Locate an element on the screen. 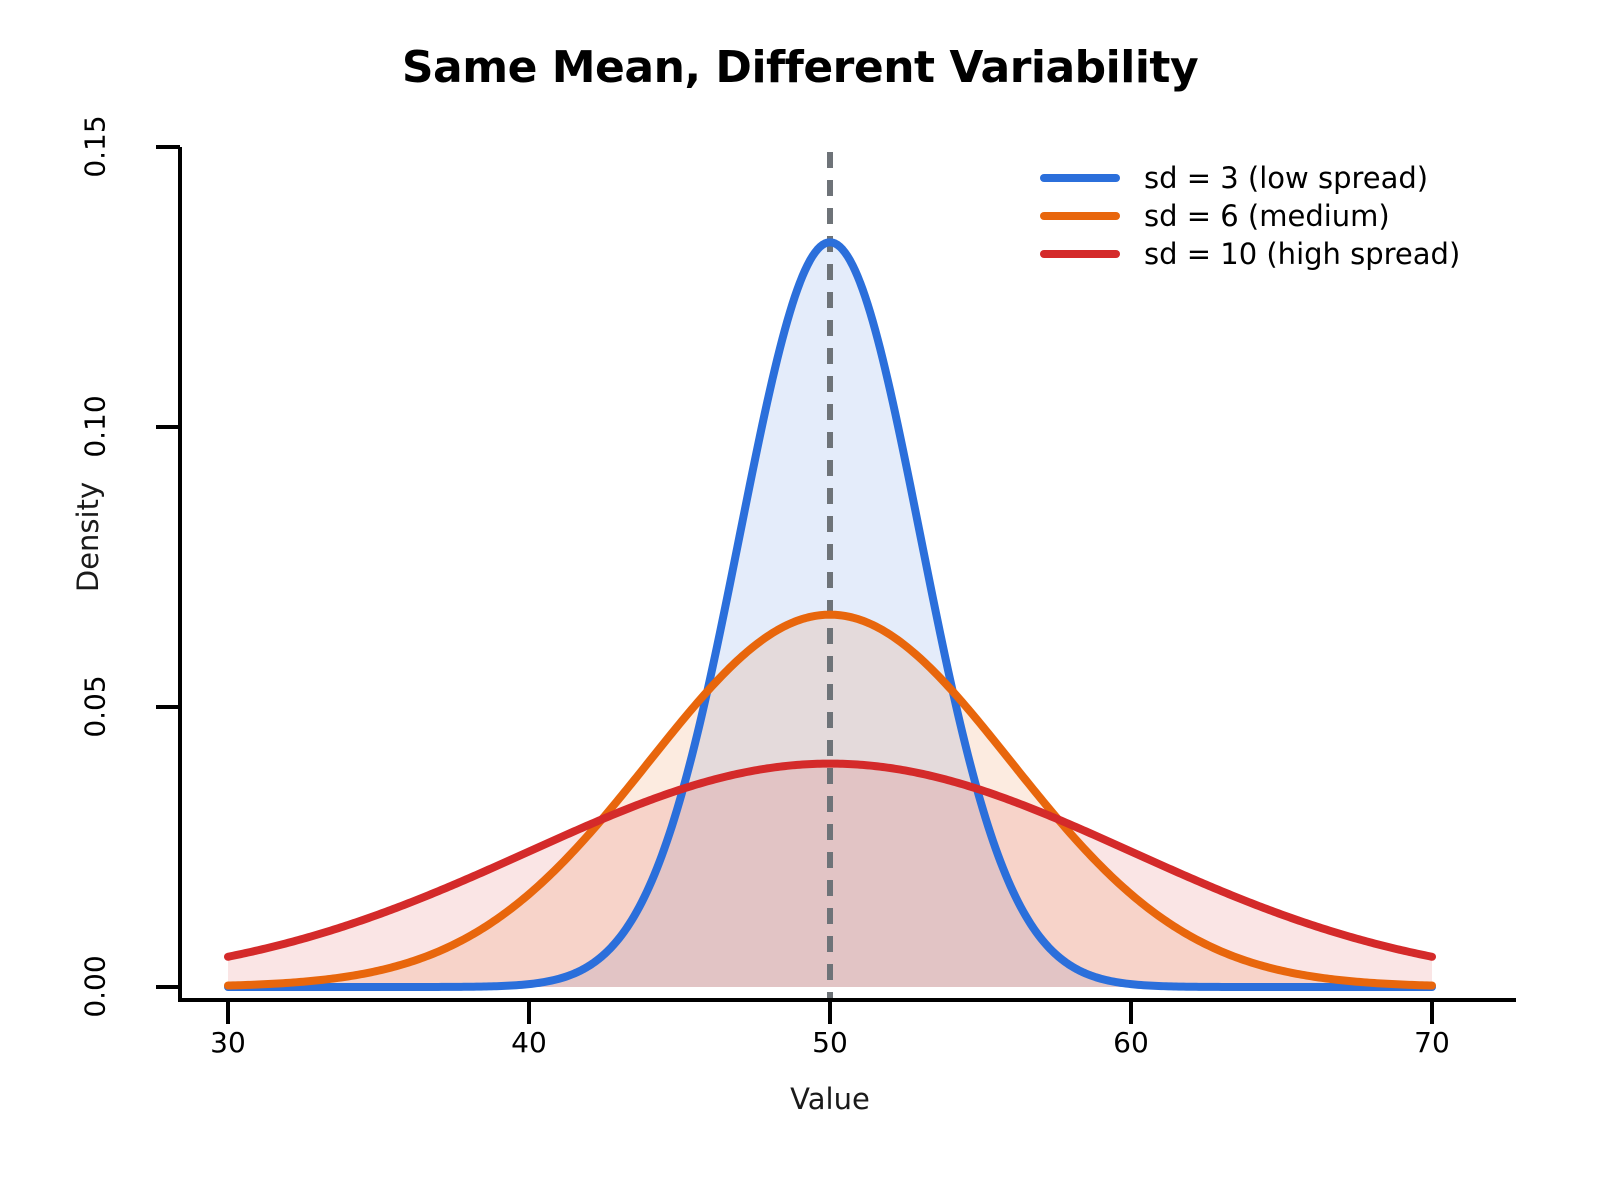  legend-label-2: sd = 6 (medium) is located at coordinates (1267, 216).